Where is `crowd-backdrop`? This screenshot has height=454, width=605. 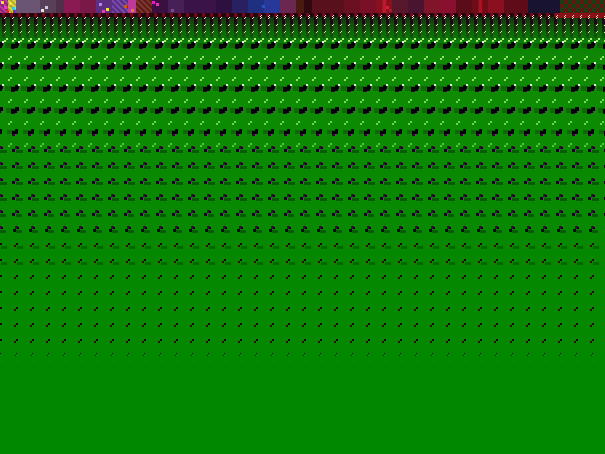
crowd-backdrop is located at coordinates (302, 6).